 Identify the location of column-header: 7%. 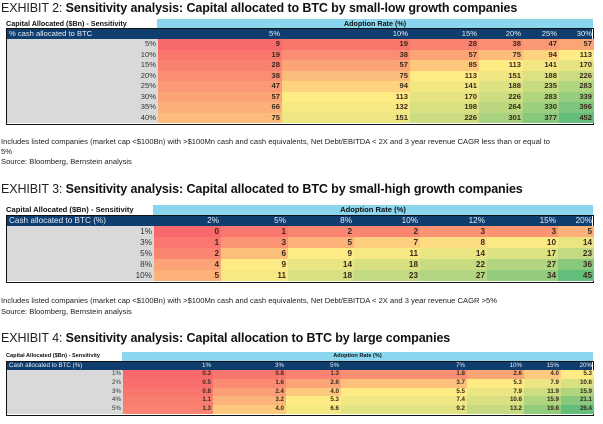
(460, 365).